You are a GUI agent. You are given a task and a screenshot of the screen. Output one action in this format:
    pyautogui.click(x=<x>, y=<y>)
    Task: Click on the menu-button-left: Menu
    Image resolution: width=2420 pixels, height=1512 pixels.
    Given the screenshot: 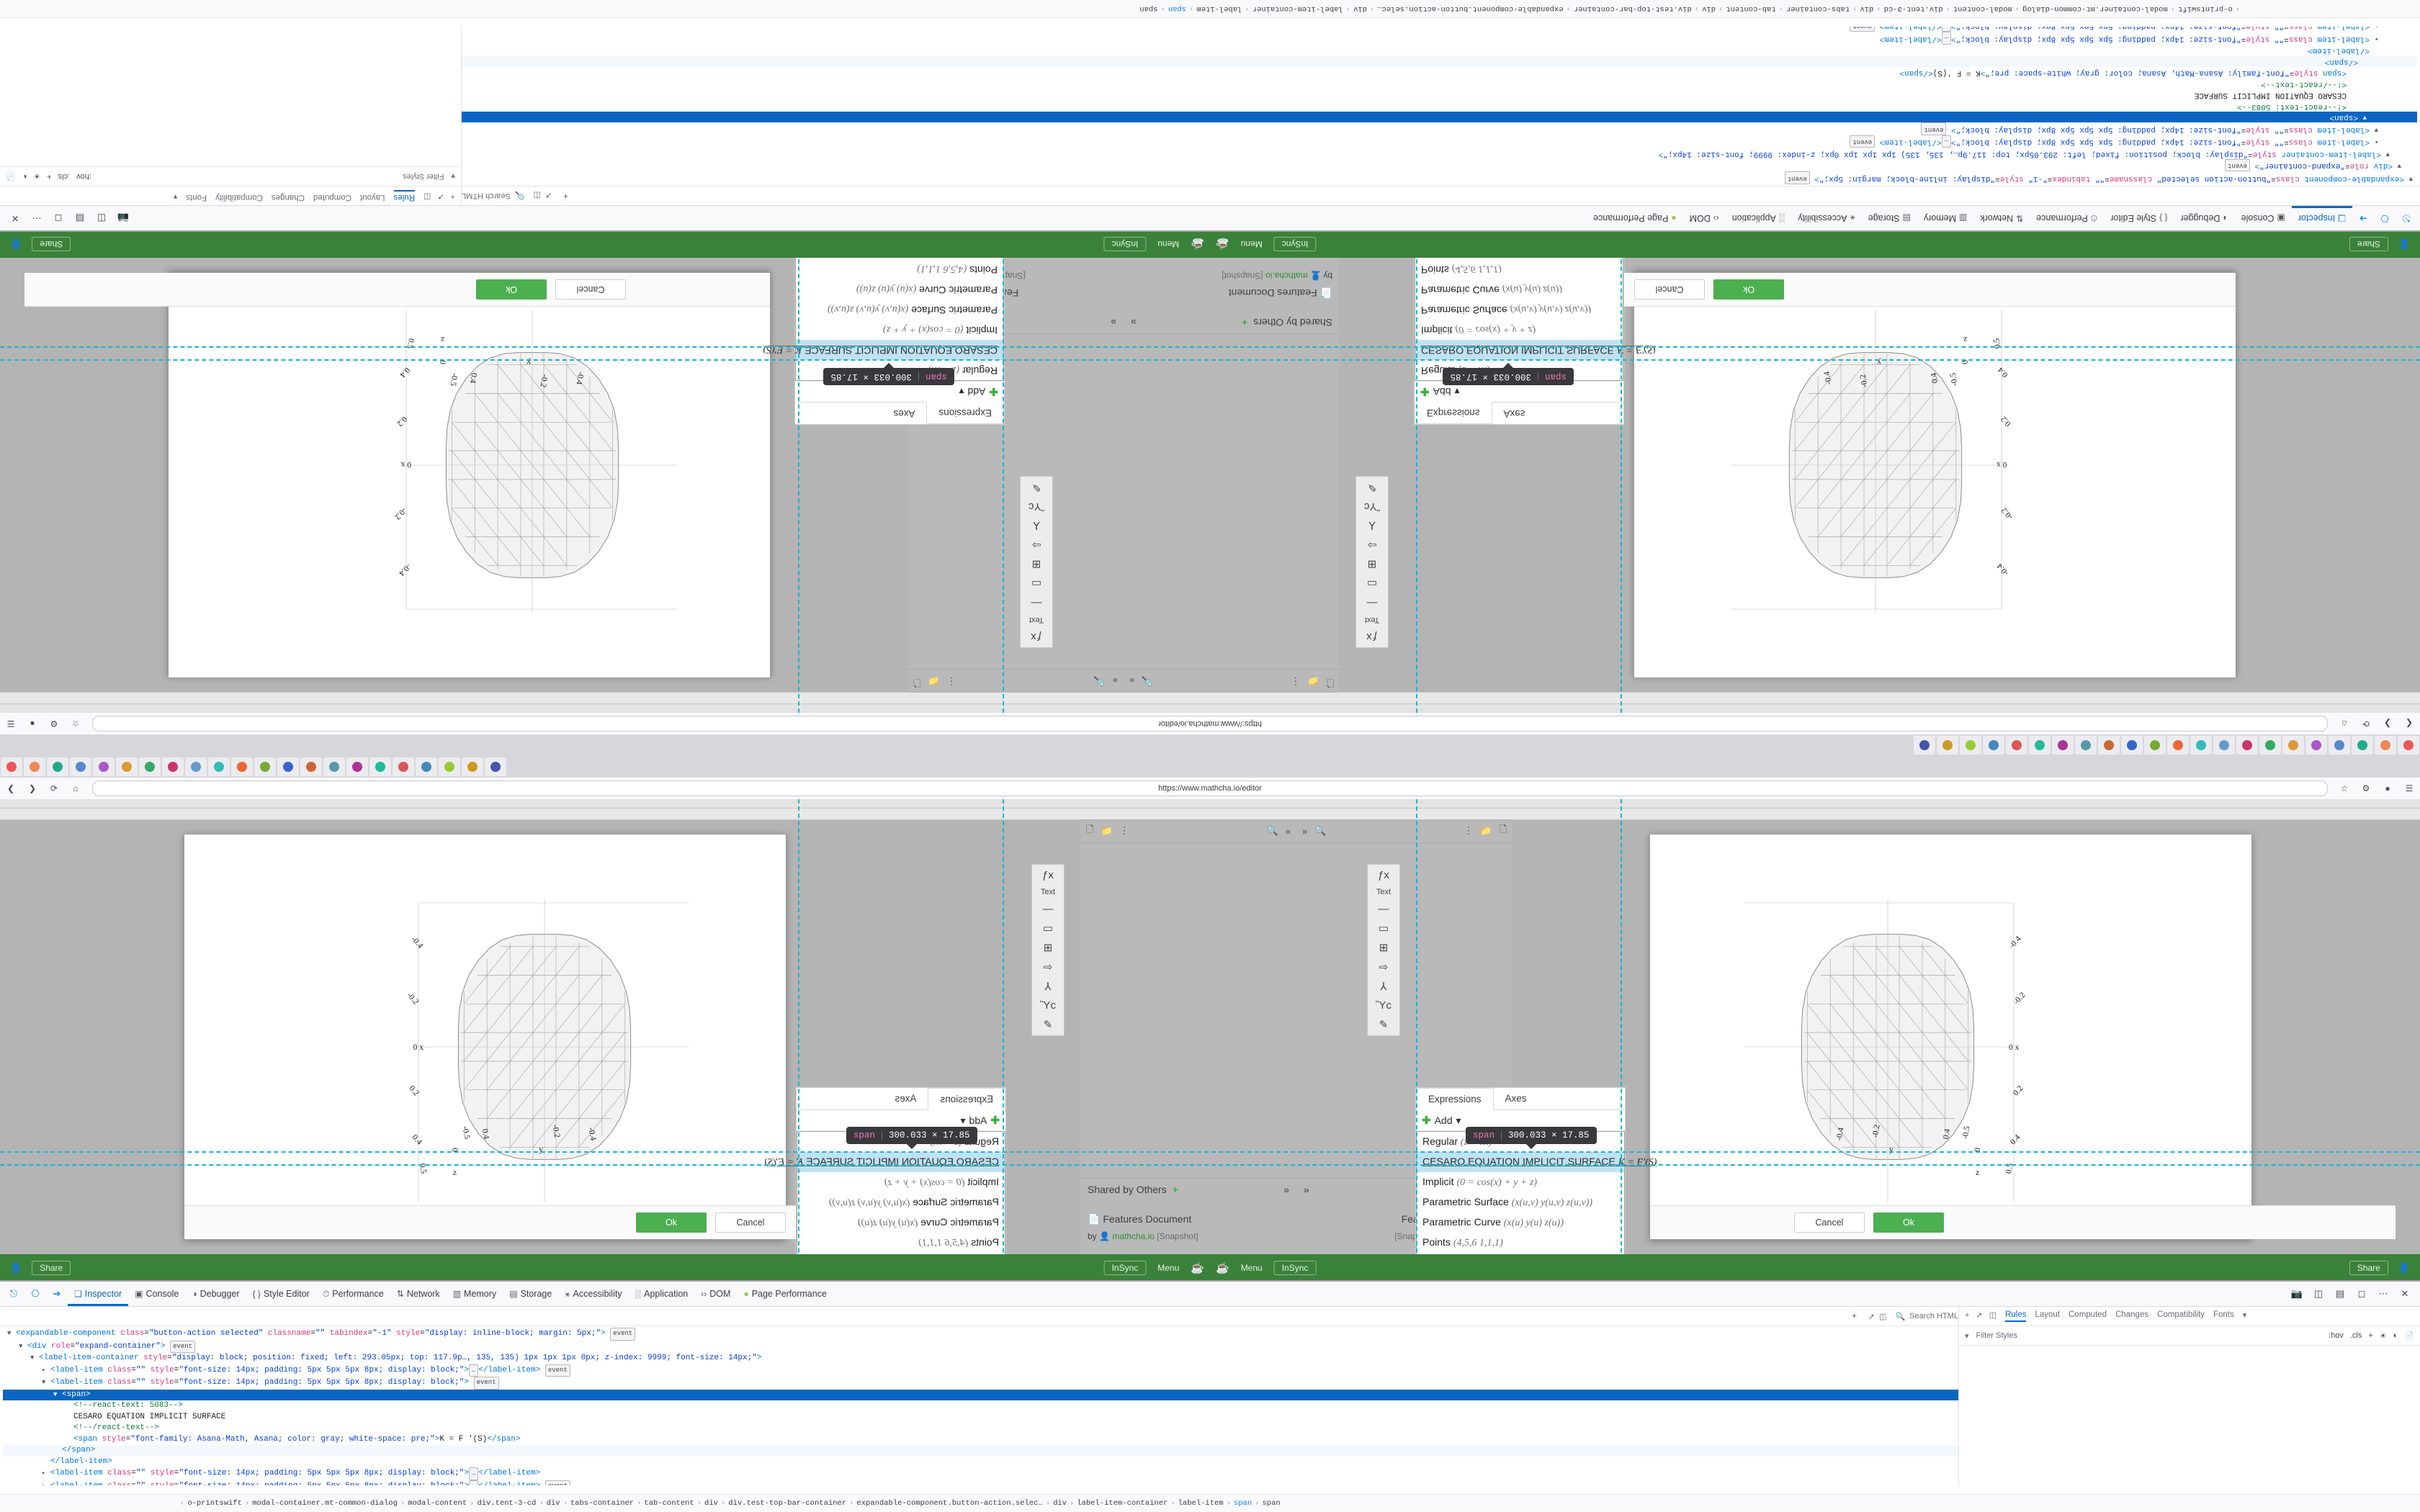 What is the action you would take?
    pyautogui.click(x=1168, y=1268)
    